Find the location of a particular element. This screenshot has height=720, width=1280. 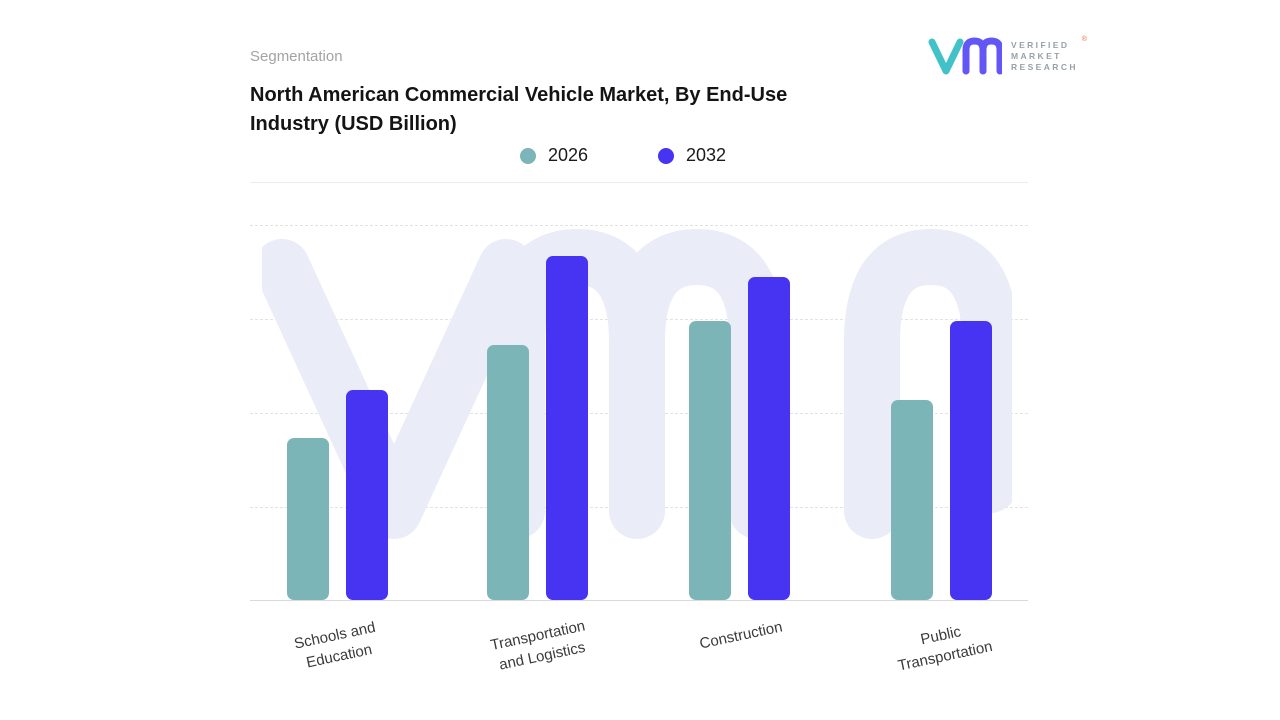

x-axis-line is located at coordinates (639, 600).